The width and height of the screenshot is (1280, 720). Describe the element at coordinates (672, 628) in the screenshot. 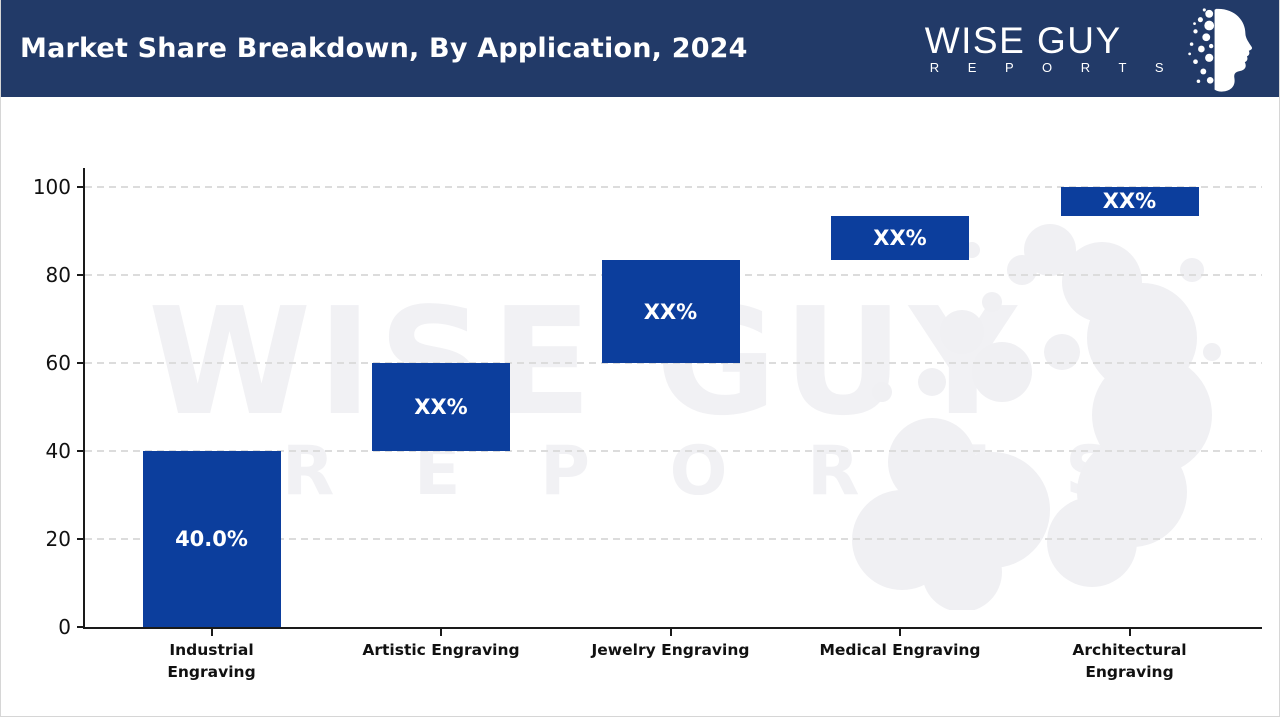

I see `x-axis` at that location.